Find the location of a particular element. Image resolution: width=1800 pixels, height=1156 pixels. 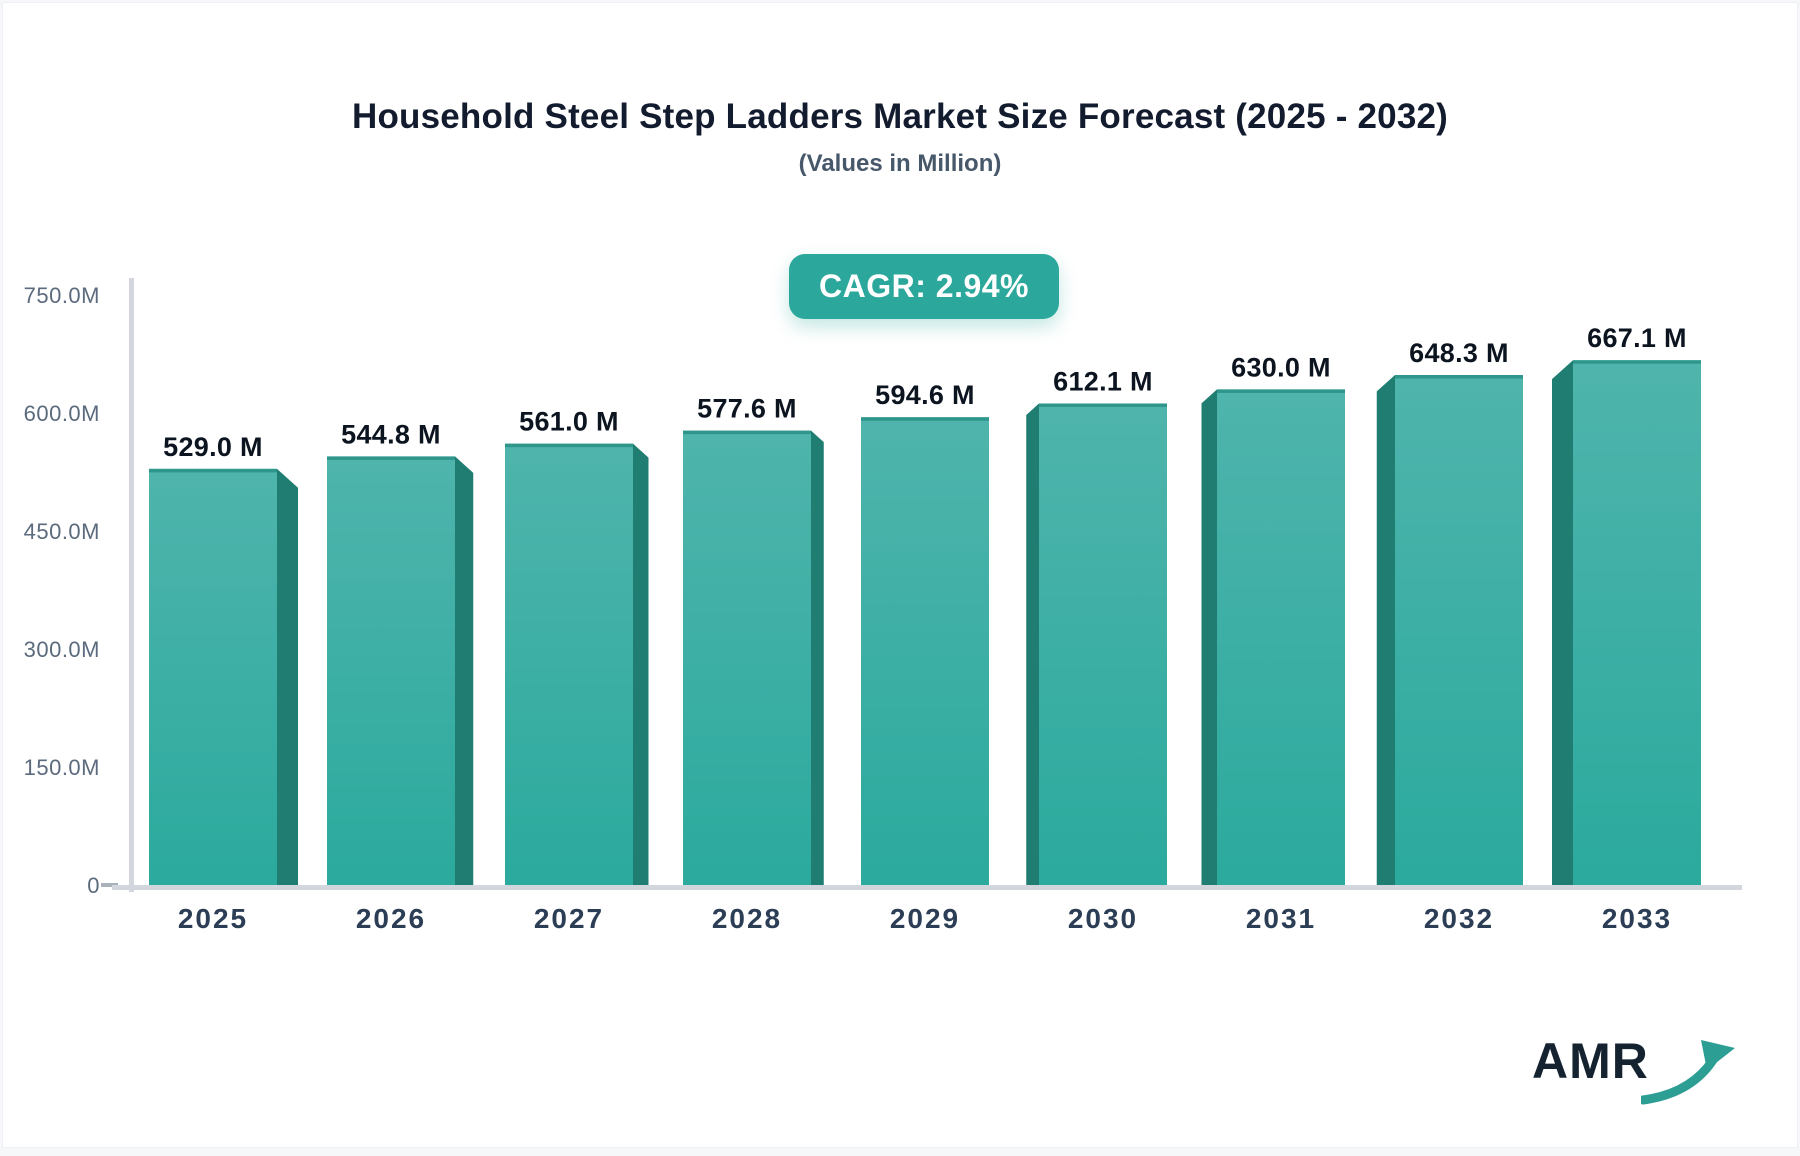

bar-top-edge-2031 is located at coordinates (1281, 391).